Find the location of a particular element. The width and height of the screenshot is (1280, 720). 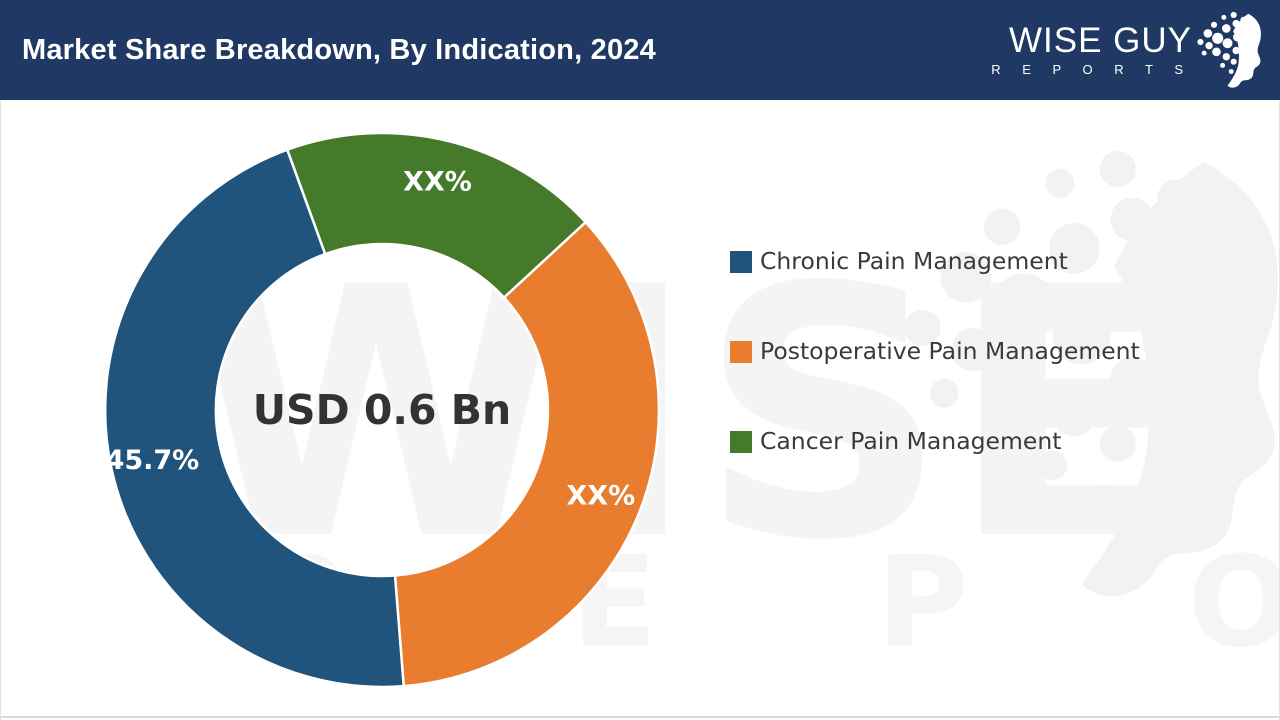

legend-swatch-cancer is located at coordinates (741, 441).